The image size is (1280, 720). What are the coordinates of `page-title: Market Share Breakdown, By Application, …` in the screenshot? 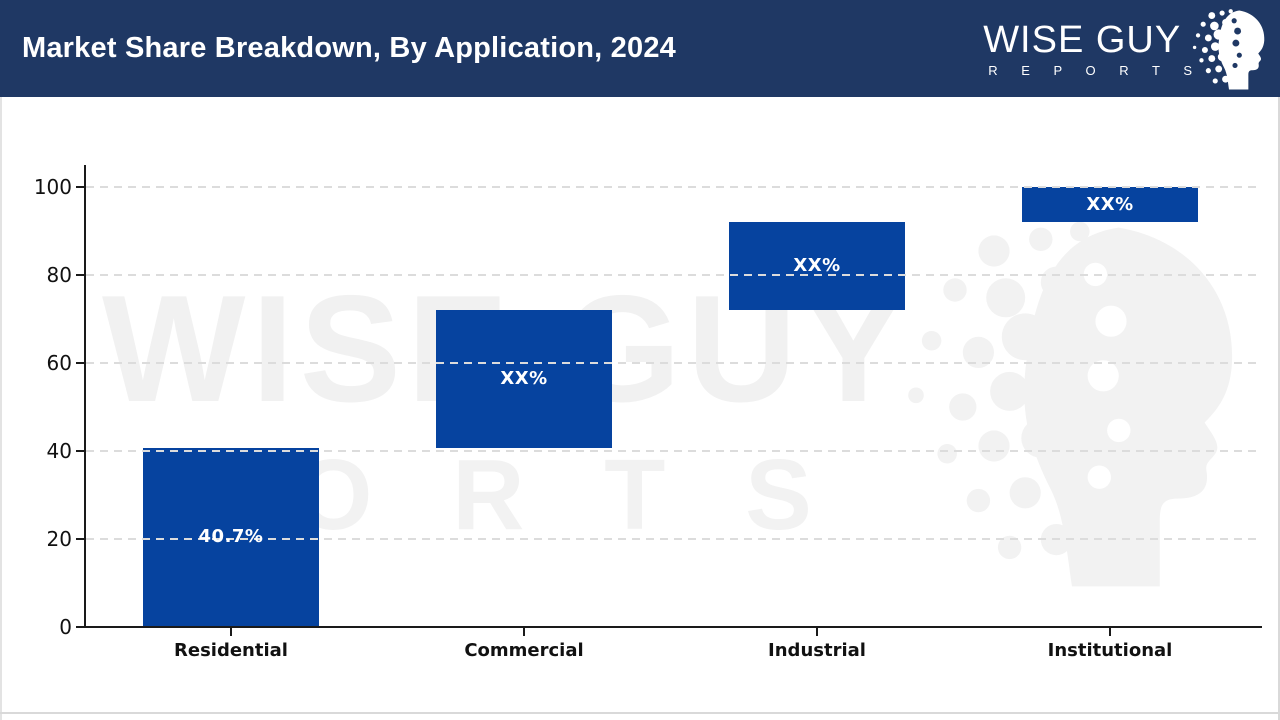 It's located at (349, 48).